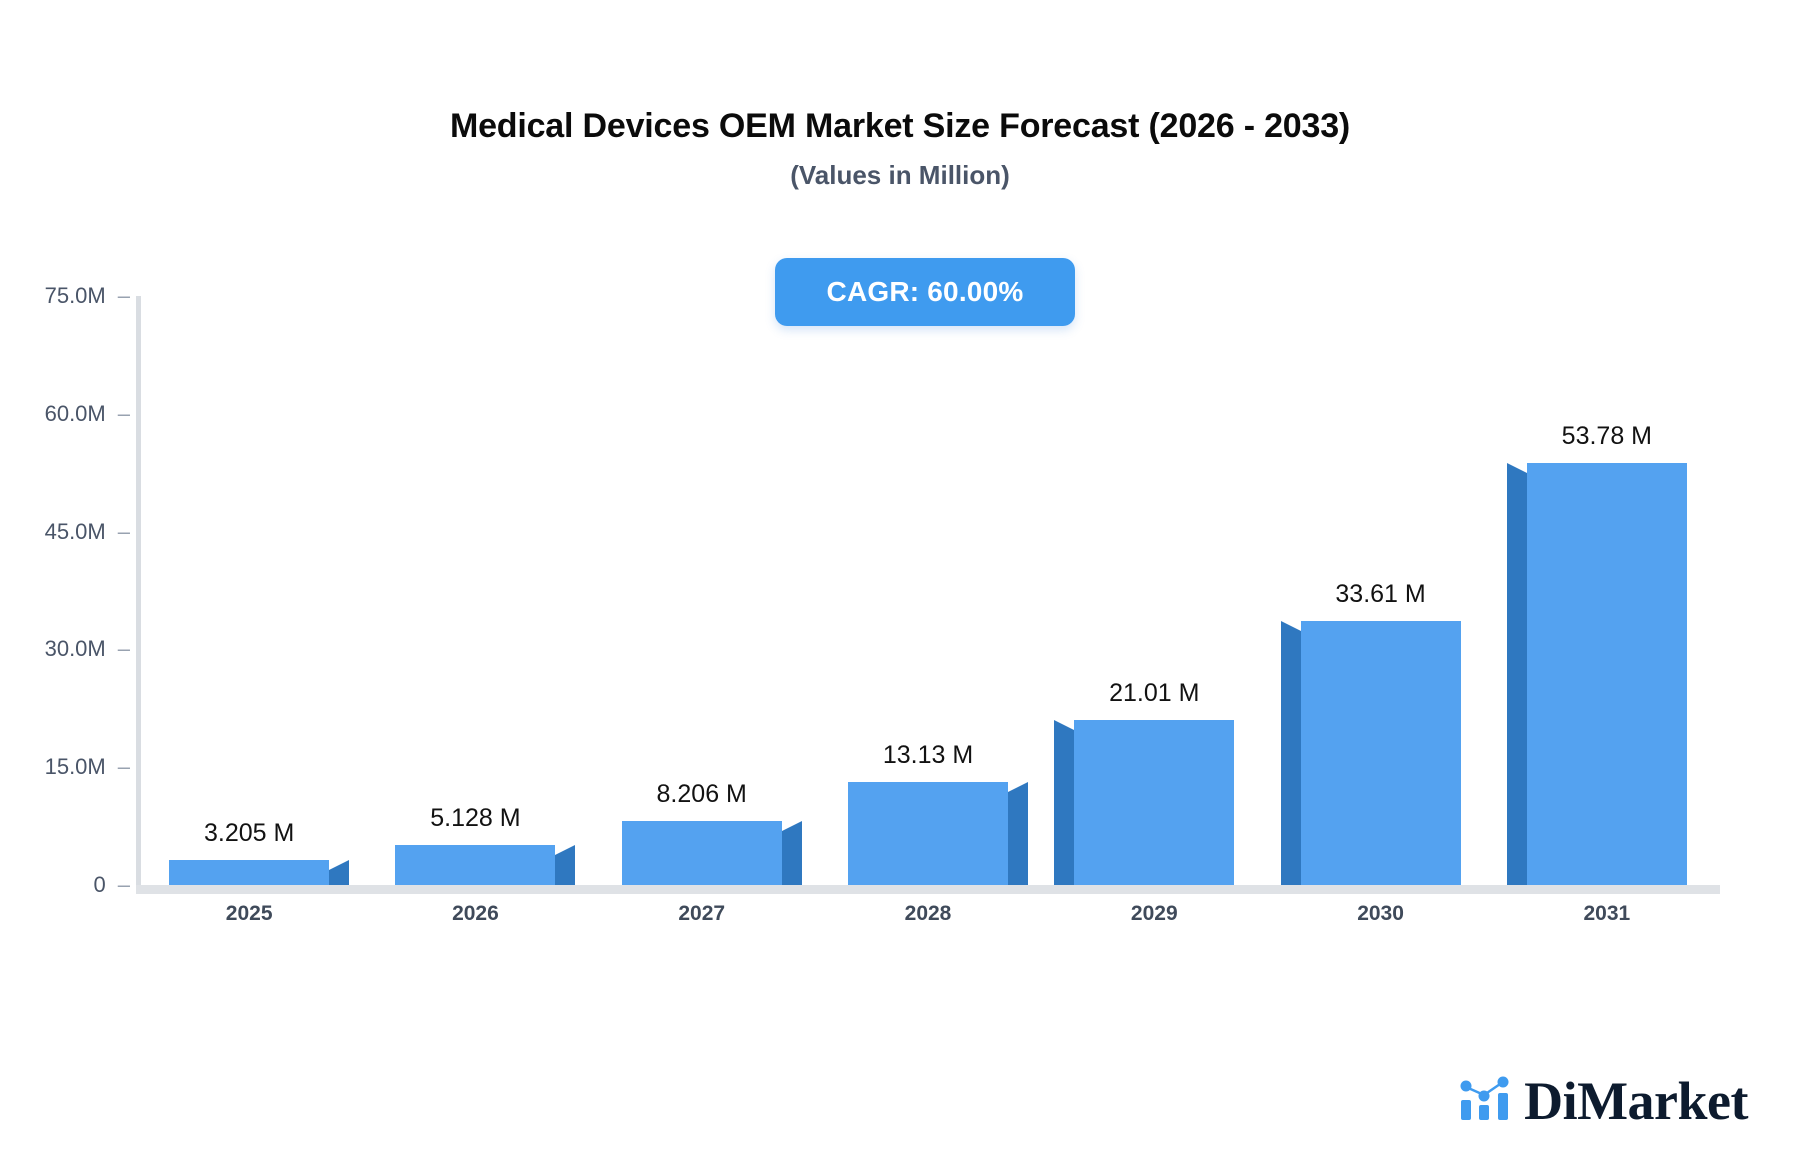 The width and height of the screenshot is (1800, 1156). I want to click on y-axis-tick: 75.0M –, so click(65, 296).